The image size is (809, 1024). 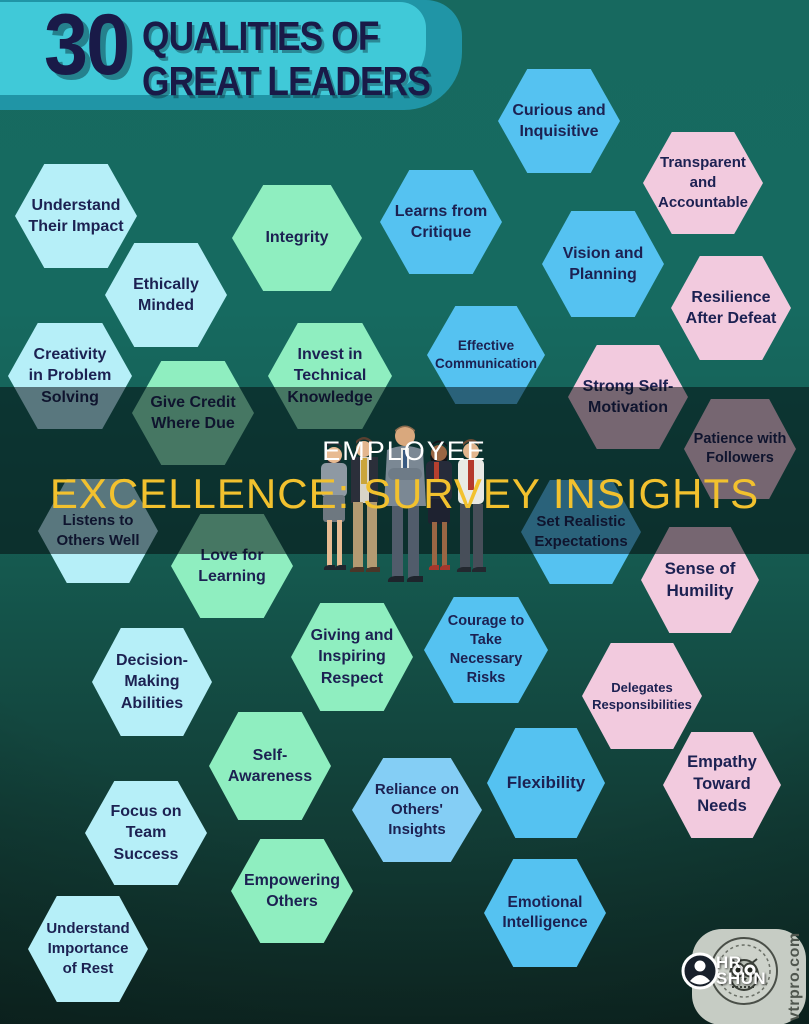 What do you see at coordinates (729, 962) in the screenshot?
I see `logo-text-line1: HR` at bounding box center [729, 962].